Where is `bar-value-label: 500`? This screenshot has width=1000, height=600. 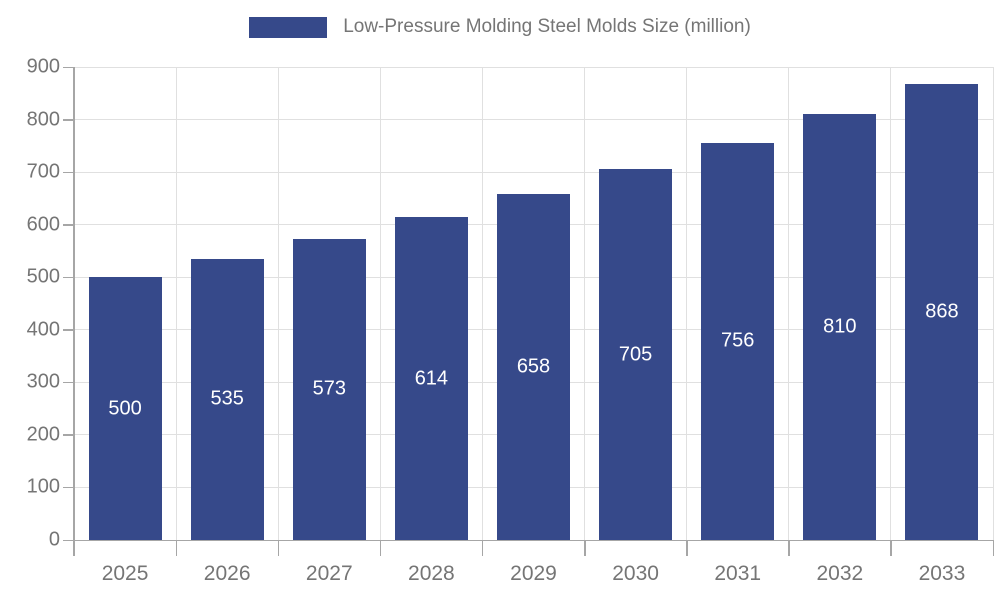
bar-value-label: 500 is located at coordinates (125, 408).